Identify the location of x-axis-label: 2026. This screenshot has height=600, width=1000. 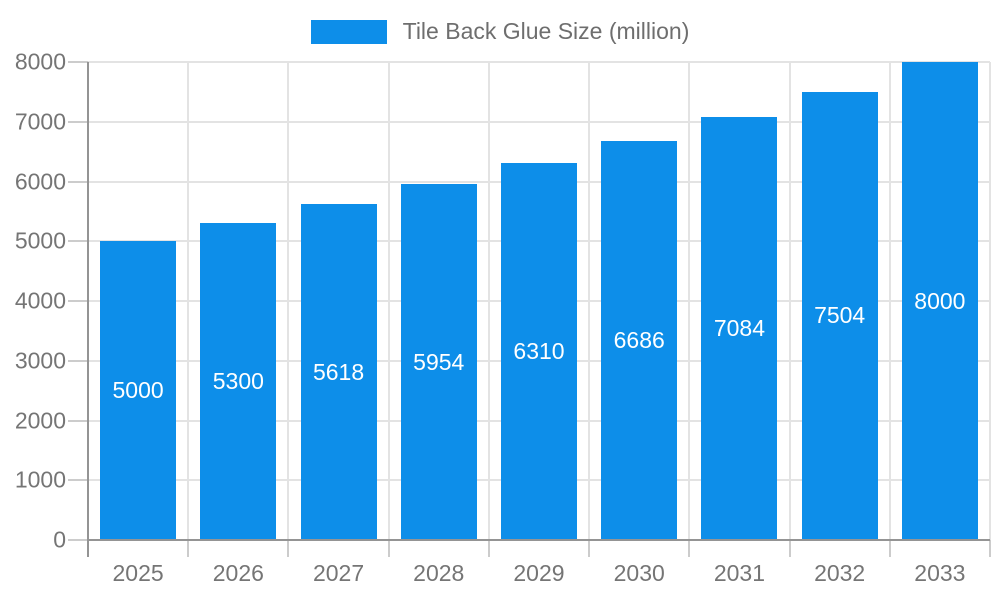
(238, 573).